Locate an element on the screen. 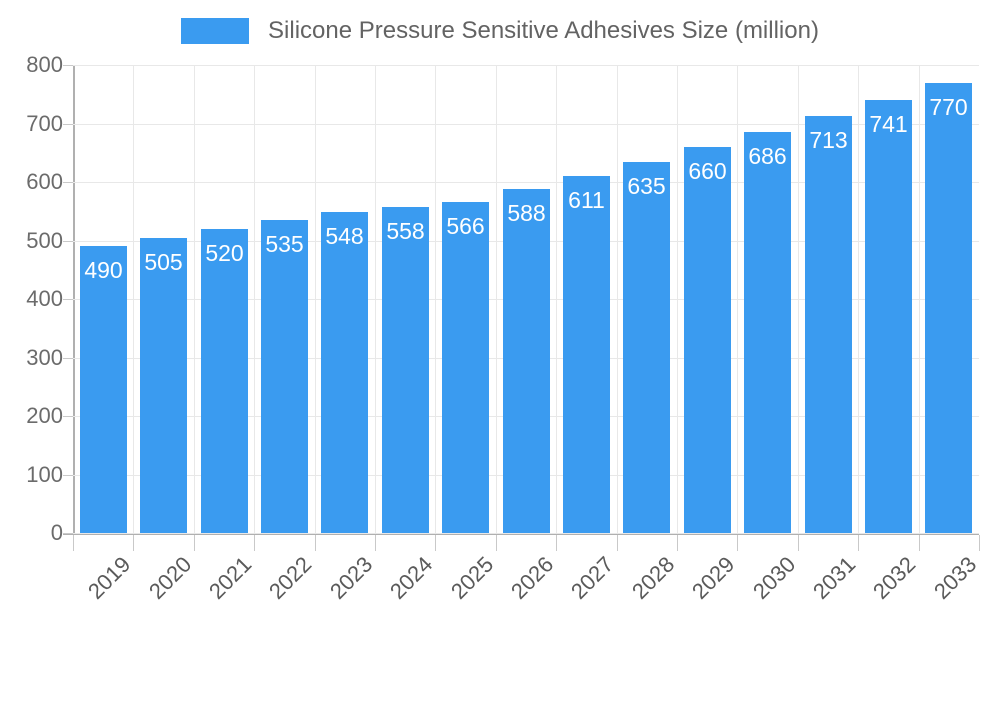  bar: 520 is located at coordinates (224, 380).